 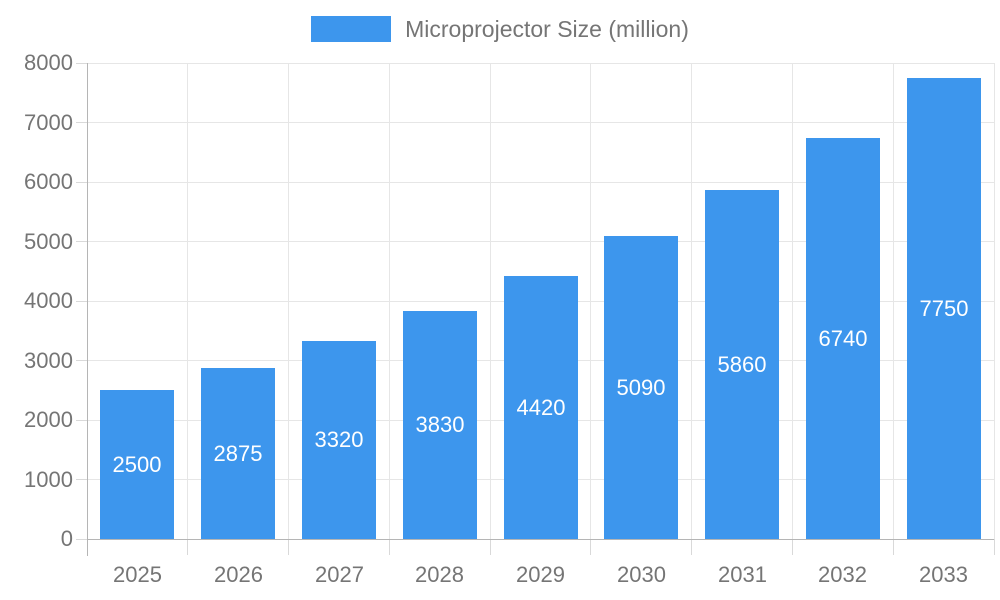 I want to click on x-axis-label: 2026, so click(x=238, y=574).